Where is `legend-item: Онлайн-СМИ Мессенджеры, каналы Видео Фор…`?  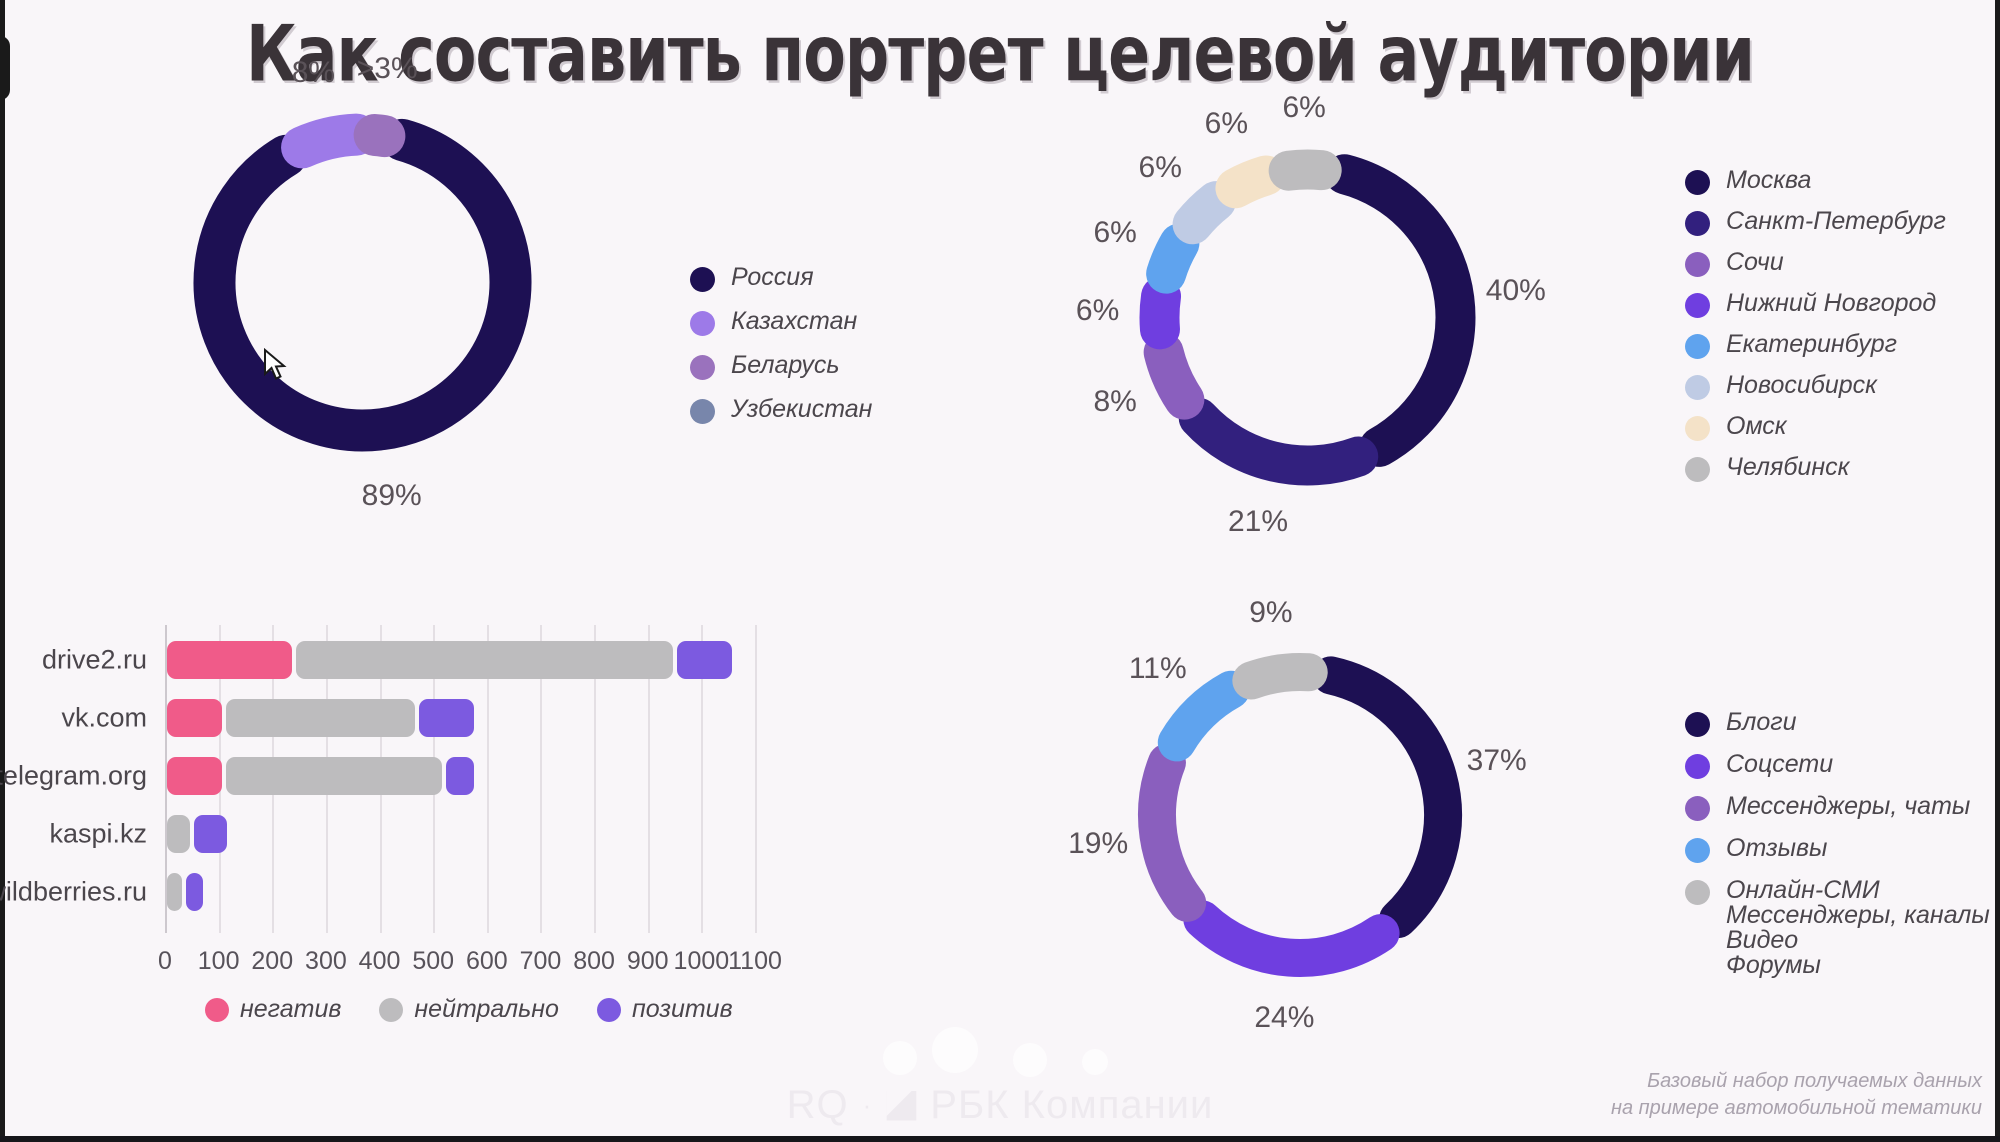
legend-item: Онлайн-СМИ Мессенджеры, каналы Видео Фор… is located at coordinates (1837, 928).